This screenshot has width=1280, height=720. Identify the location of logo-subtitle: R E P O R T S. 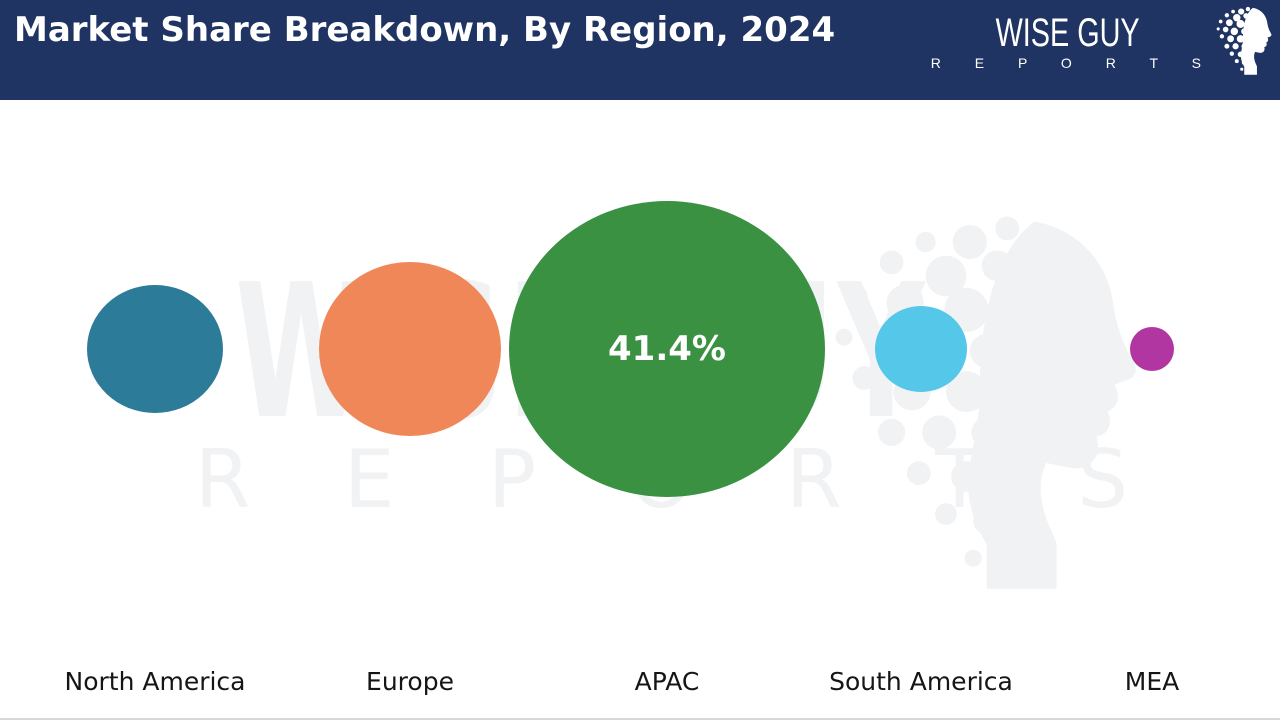
(1073, 62).